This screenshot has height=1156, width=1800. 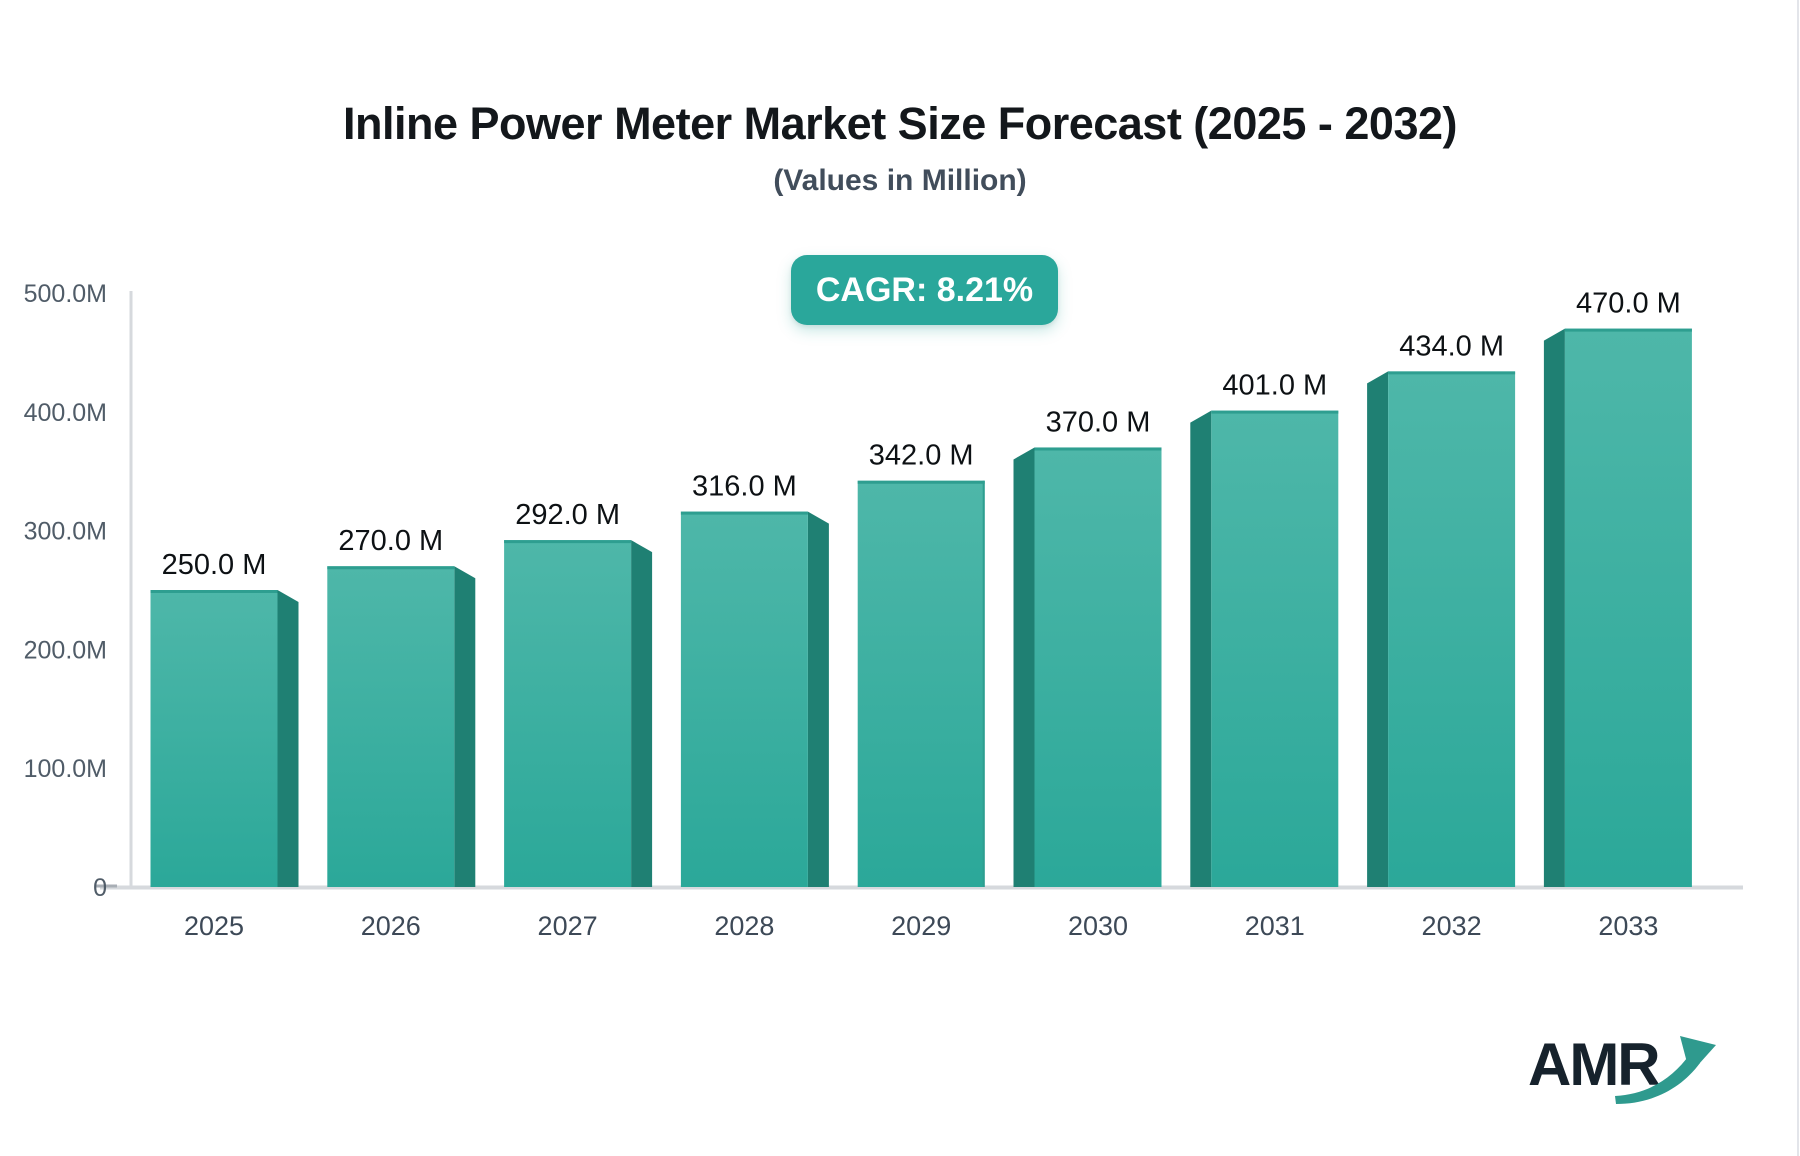 I want to click on bar-2031, so click(x=1275, y=648).